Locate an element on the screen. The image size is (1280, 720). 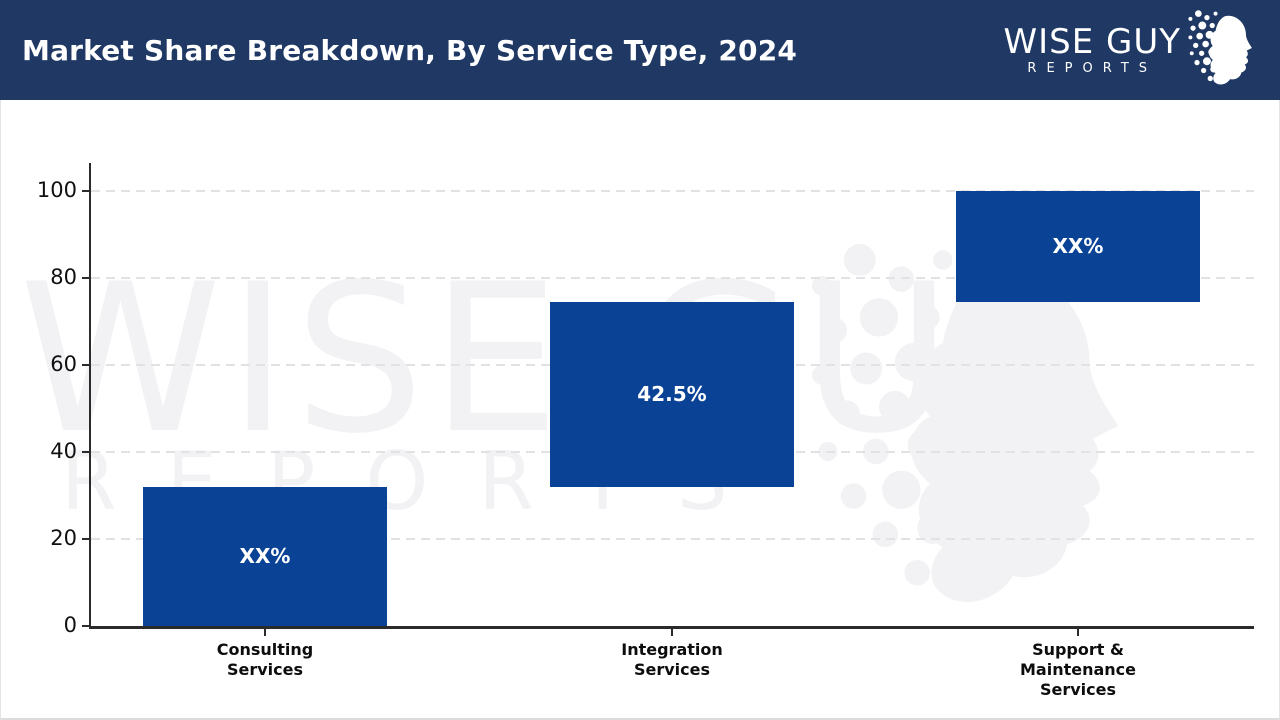
bar-segment: 42.5% is located at coordinates (672, 394).